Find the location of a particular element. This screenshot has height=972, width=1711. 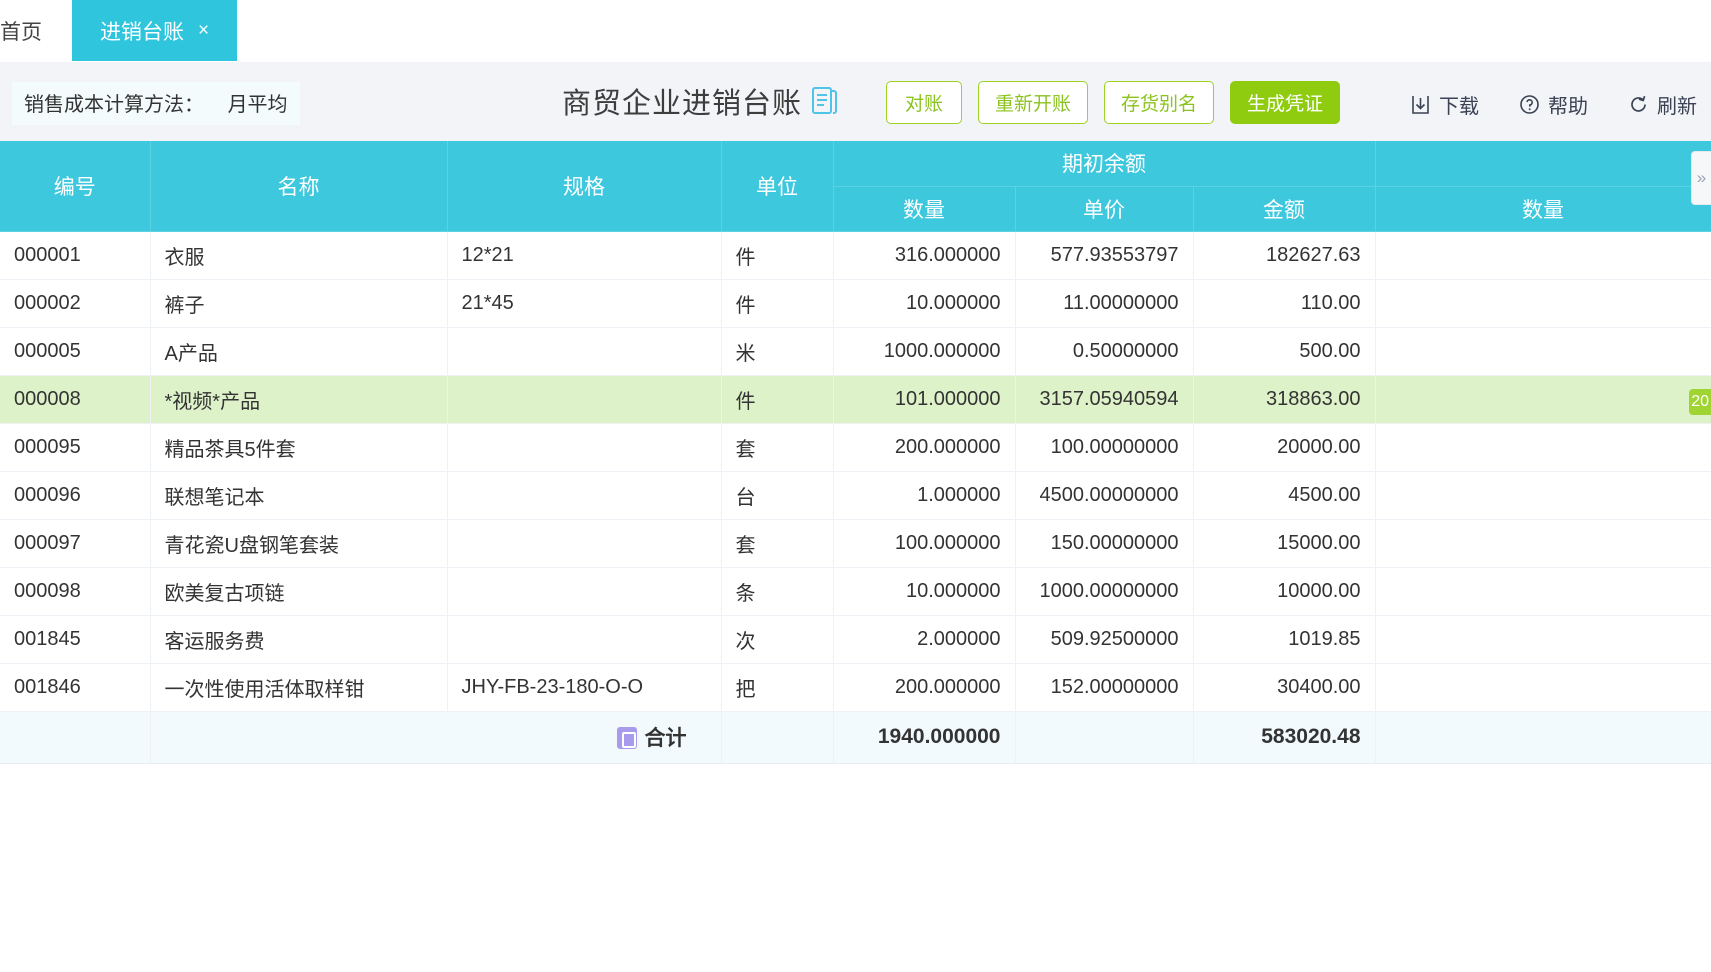

lock-icon is located at coordinates (626, 738).